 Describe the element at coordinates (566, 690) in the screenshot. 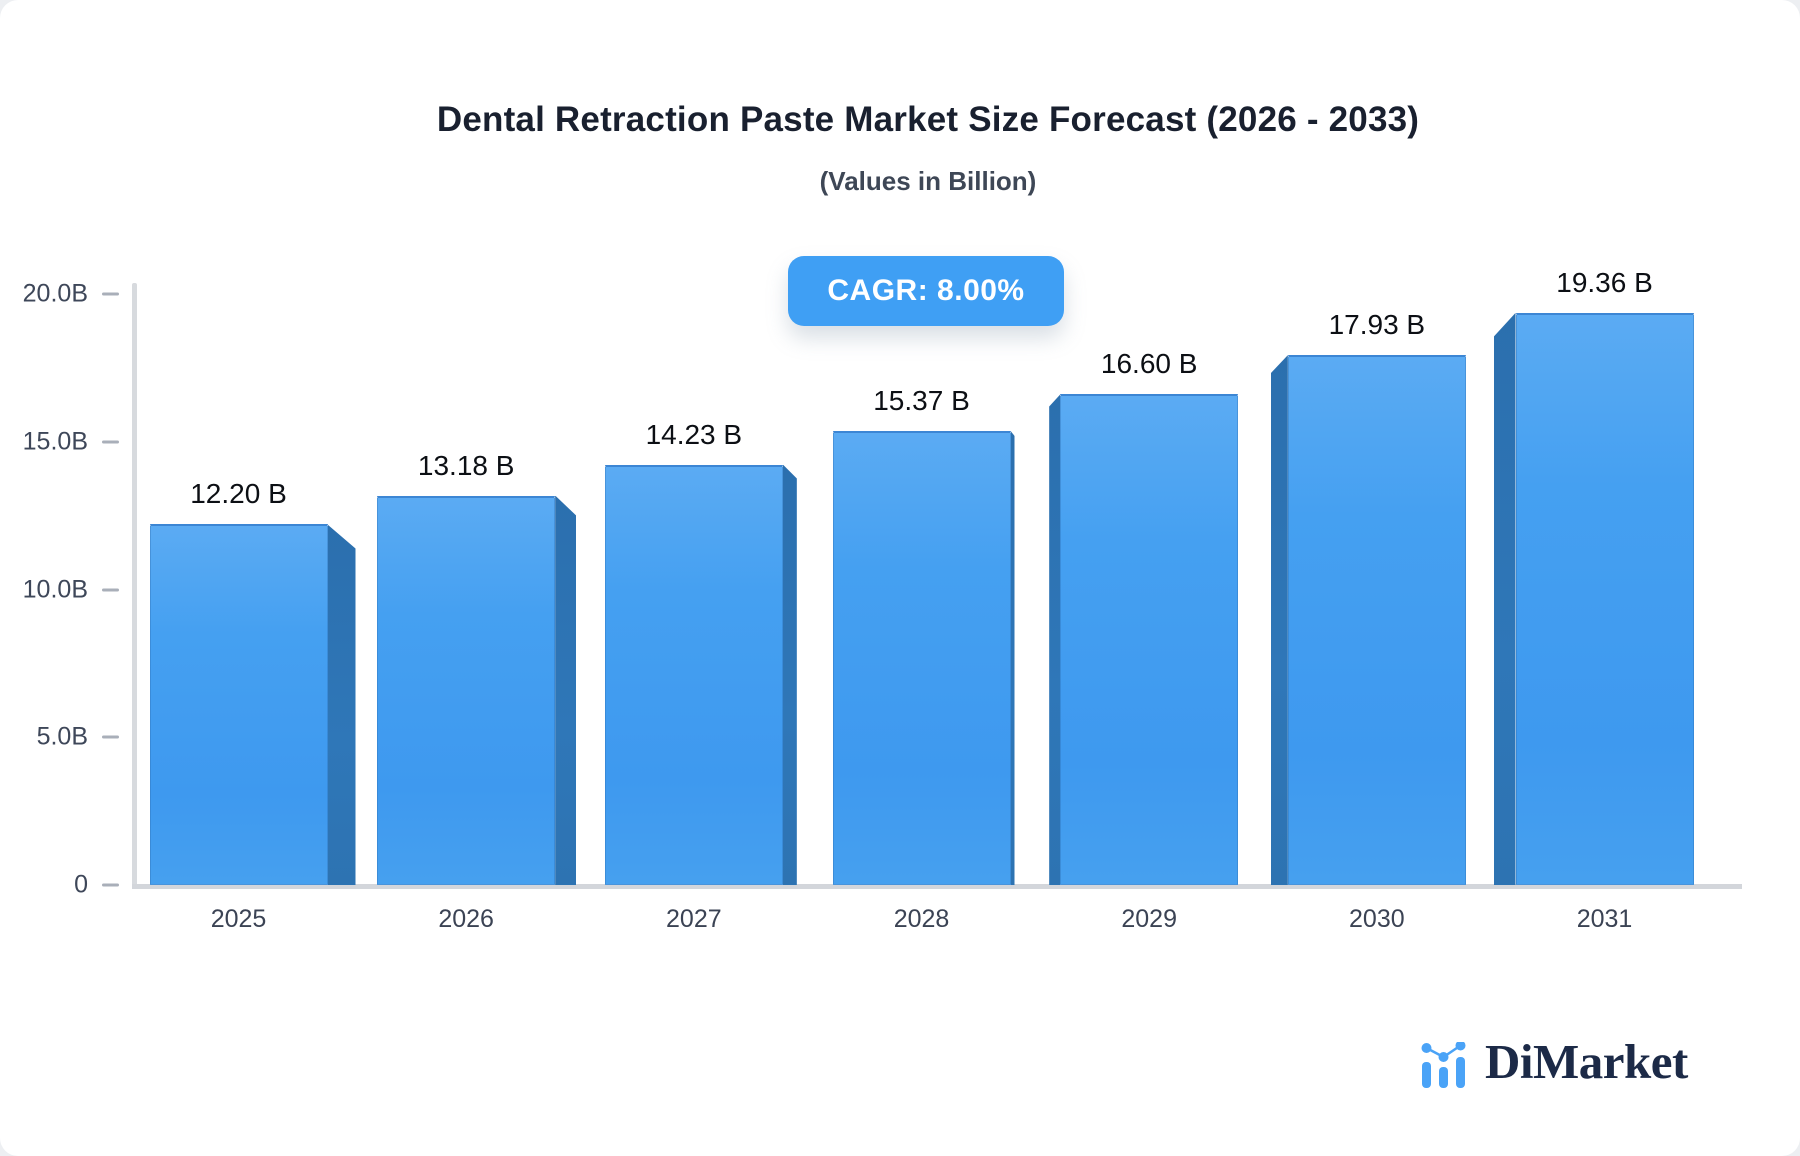

I see `bar-side-face-2026` at that location.